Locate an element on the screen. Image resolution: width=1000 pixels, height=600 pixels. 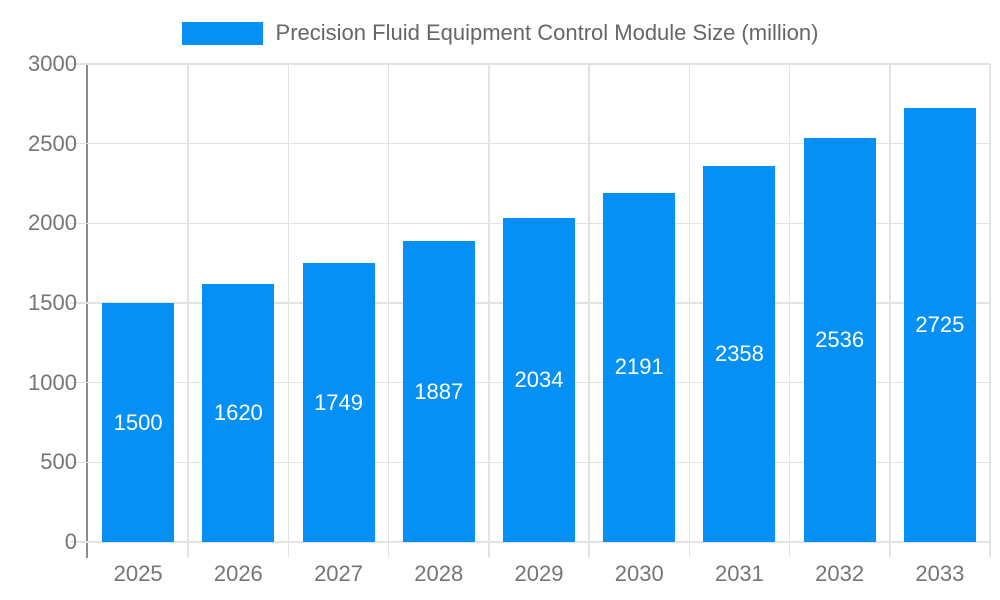
x-axis-tick-label: 2031 is located at coordinates (739, 573).